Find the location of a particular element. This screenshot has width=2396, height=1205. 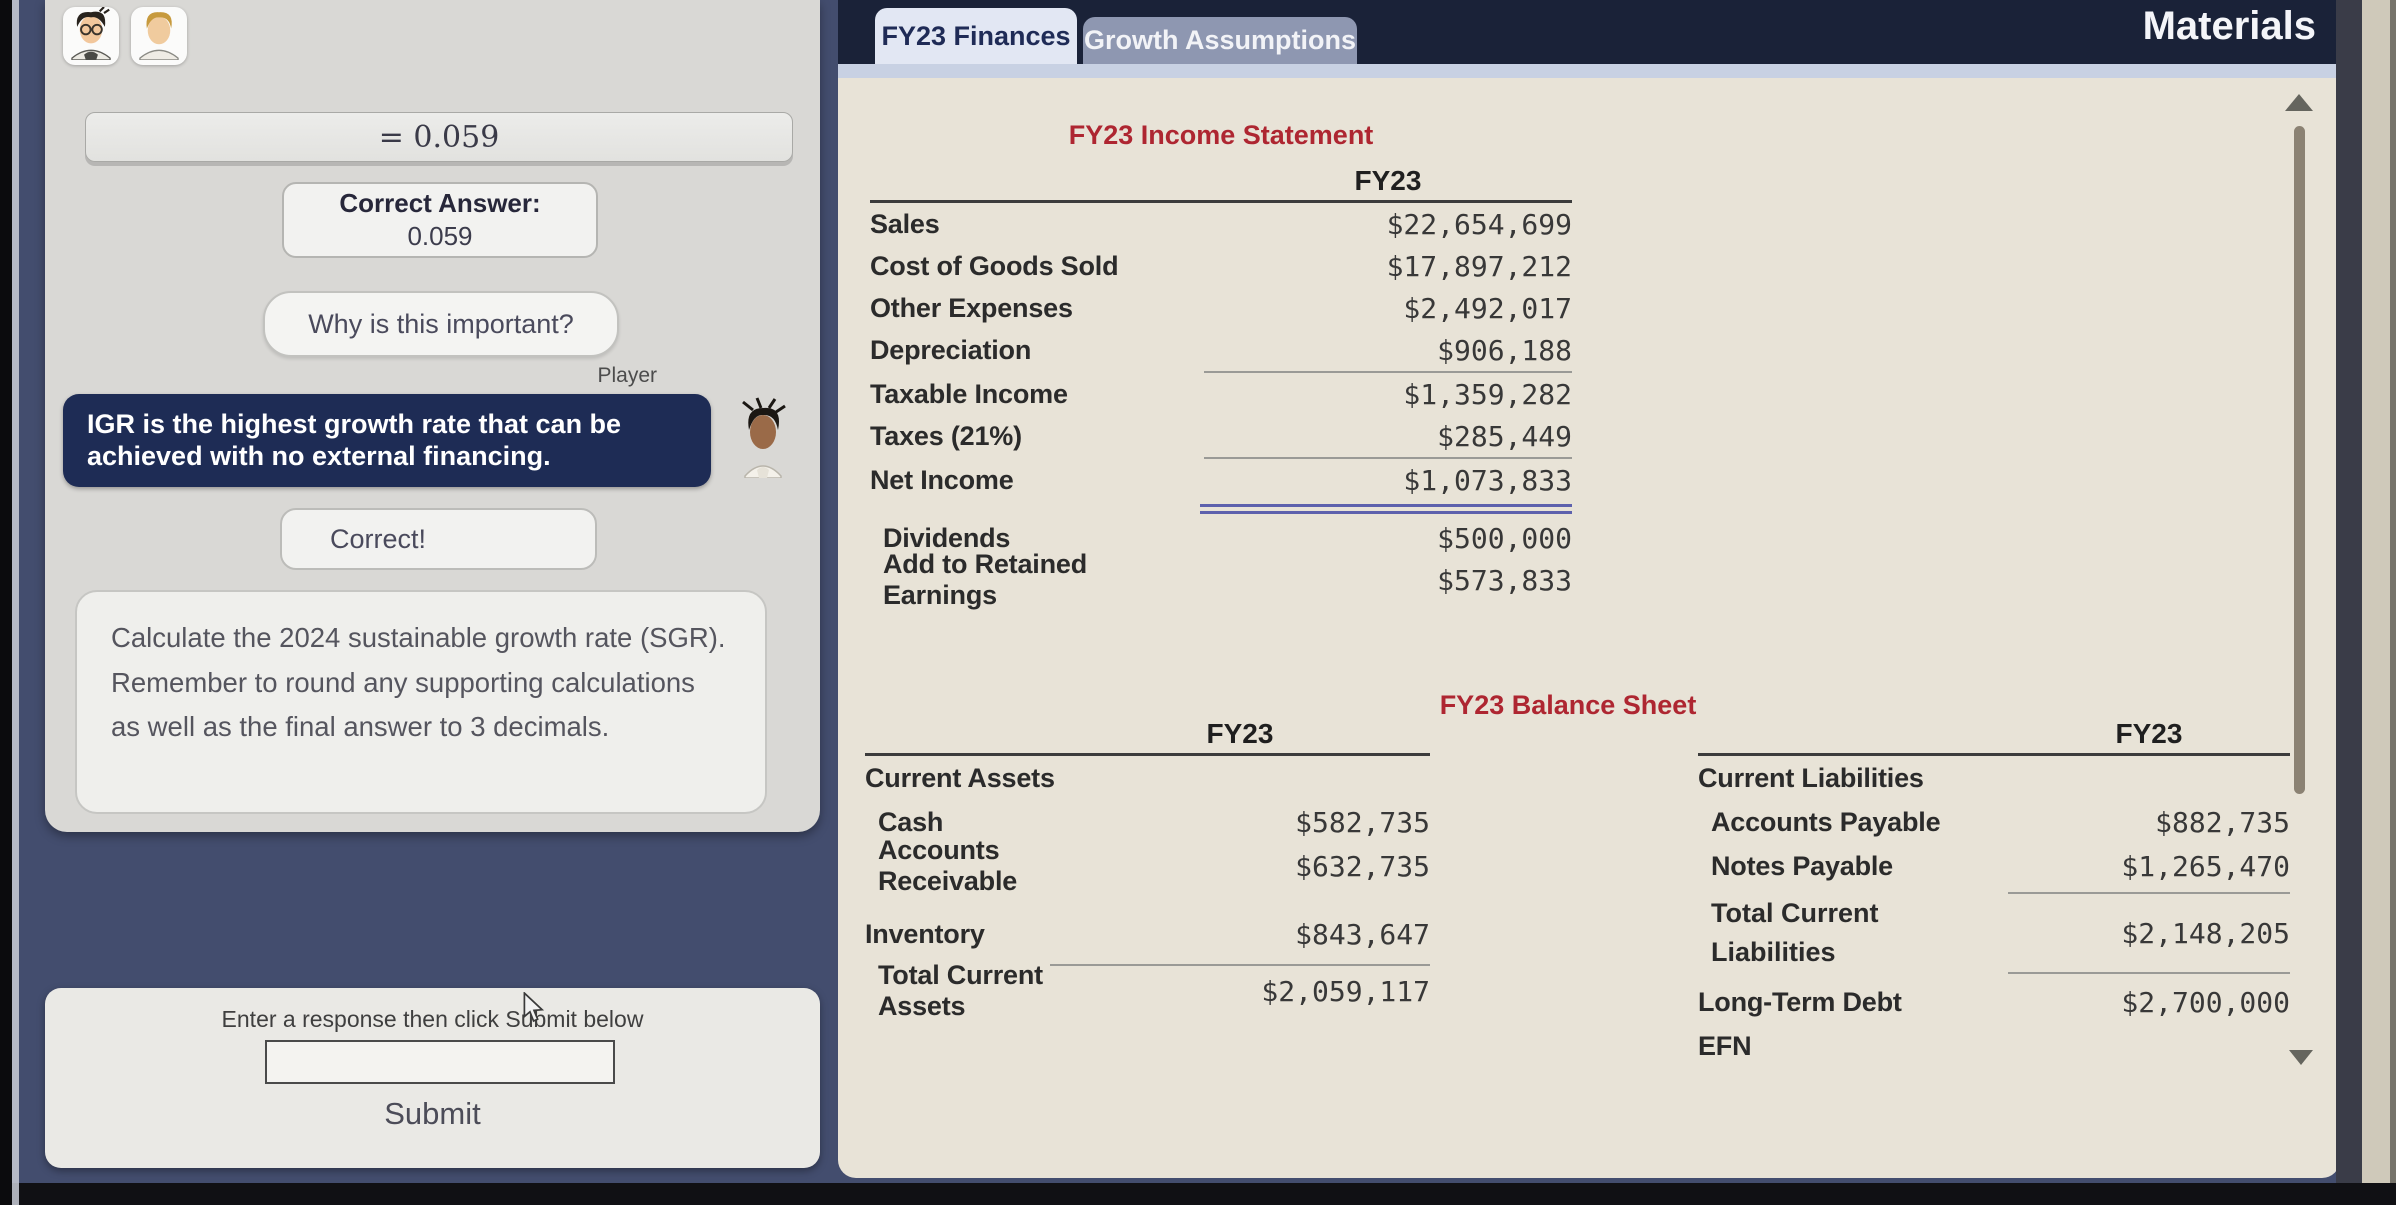

statement-row: Accounts Payable $882,735 is located at coordinates (2000, 822).